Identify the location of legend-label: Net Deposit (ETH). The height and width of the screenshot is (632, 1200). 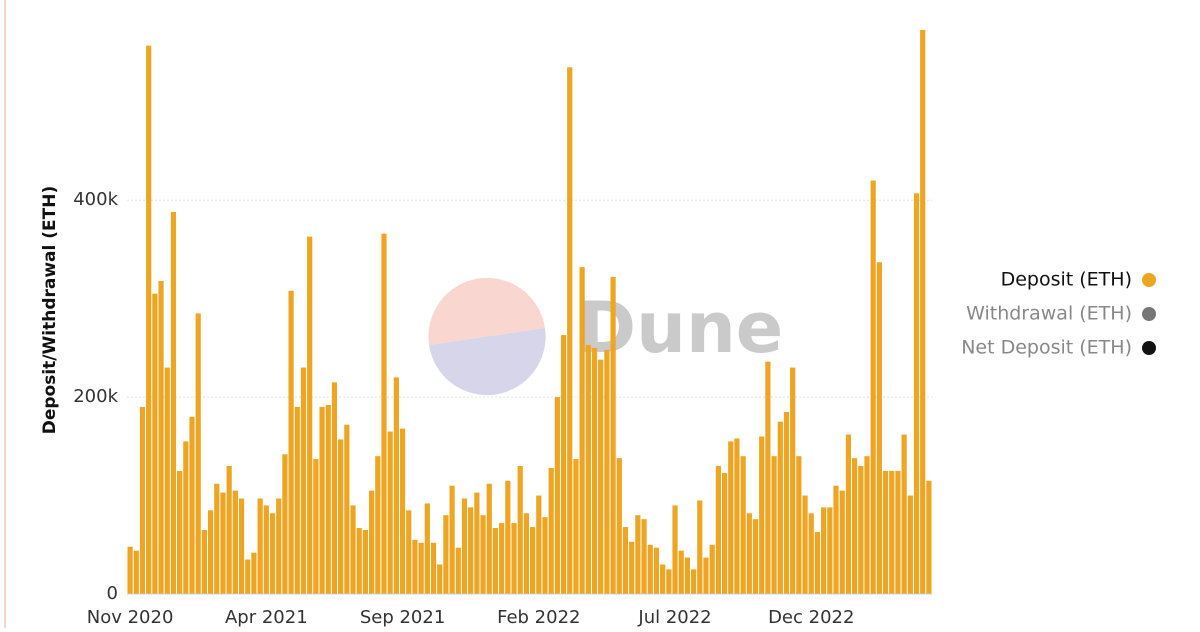
(1046, 348).